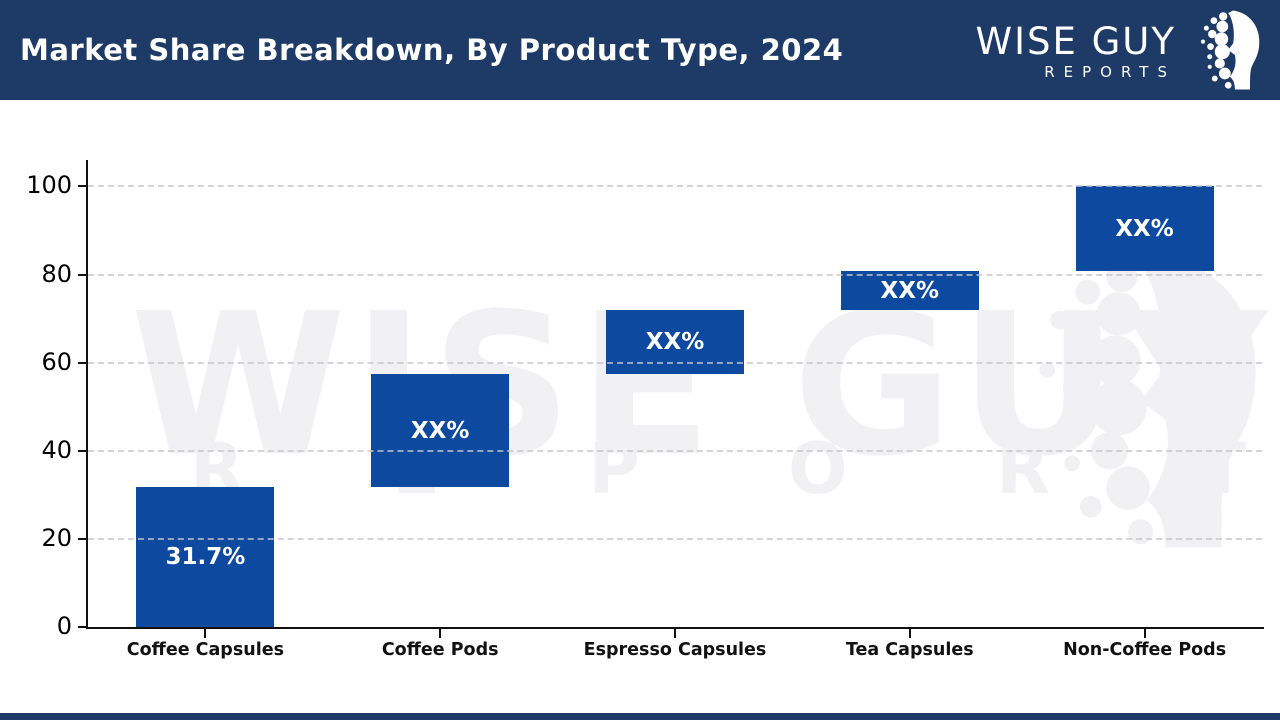 The width and height of the screenshot is (1280, 720). I want to click on bar-value-label: 31.7%, so click(205, 557).